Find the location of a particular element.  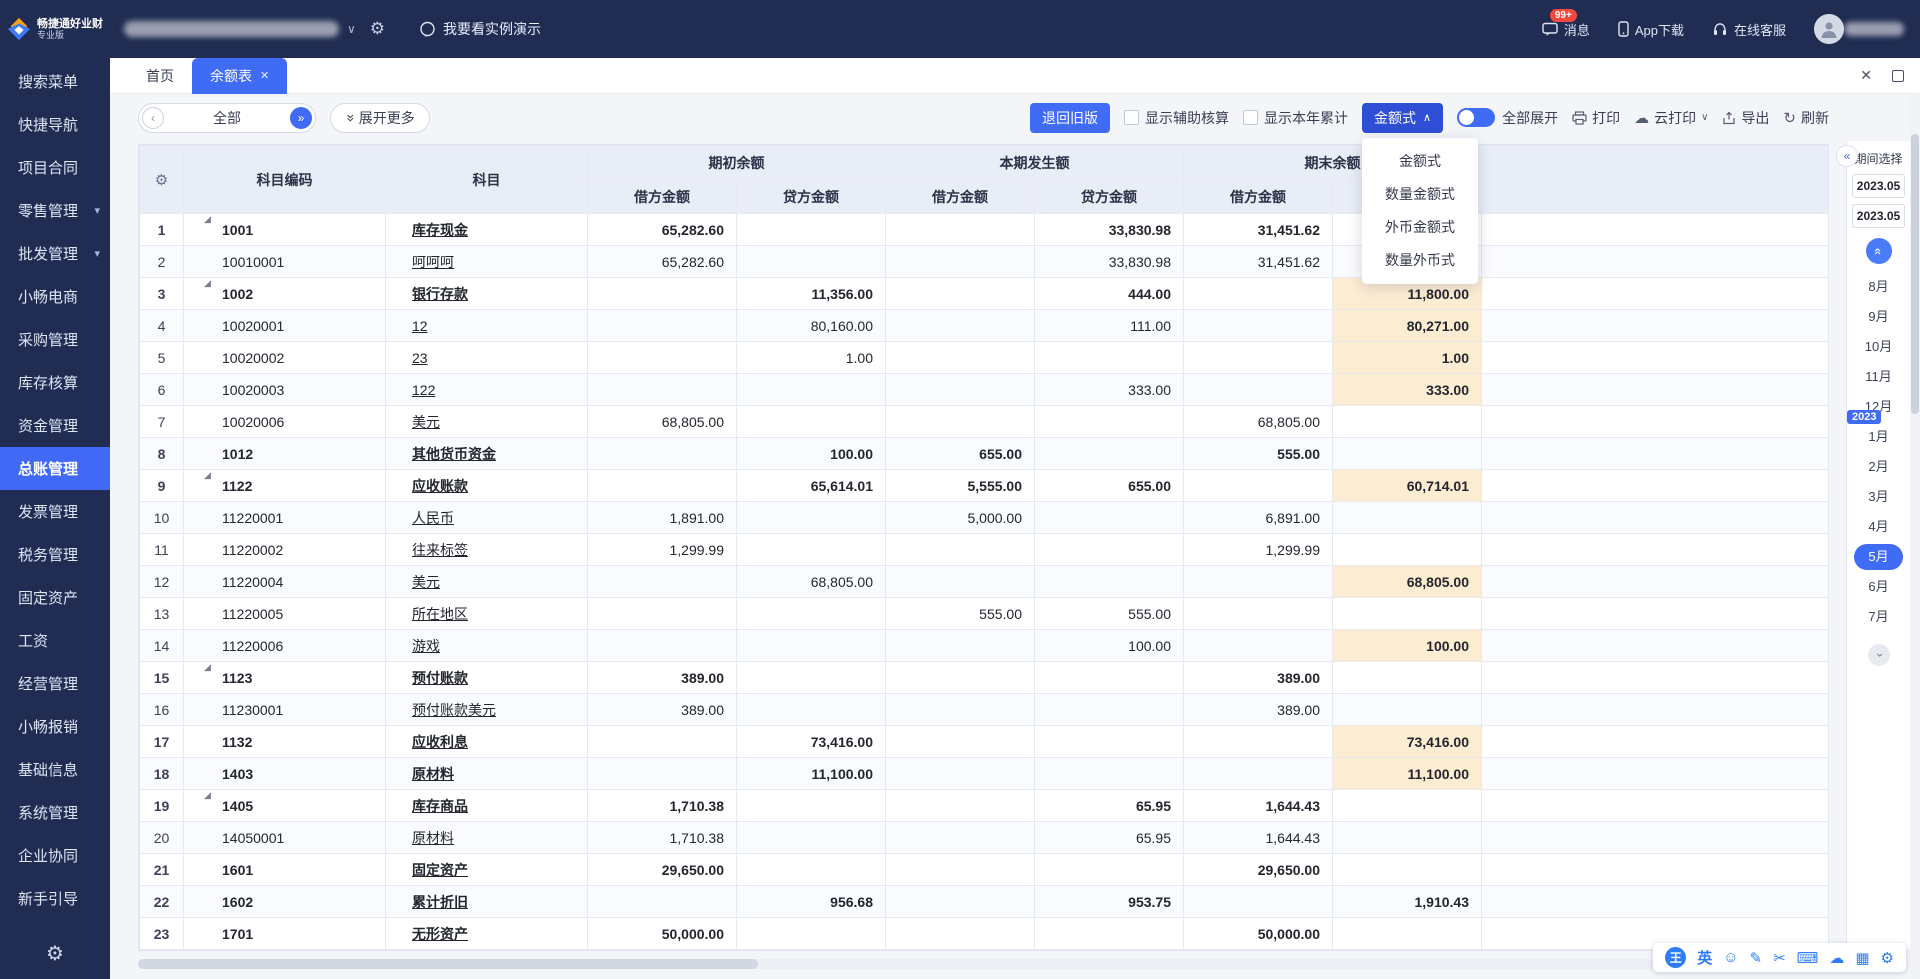

account-name-link: 库存商品 is located at coordinates (440, 805).